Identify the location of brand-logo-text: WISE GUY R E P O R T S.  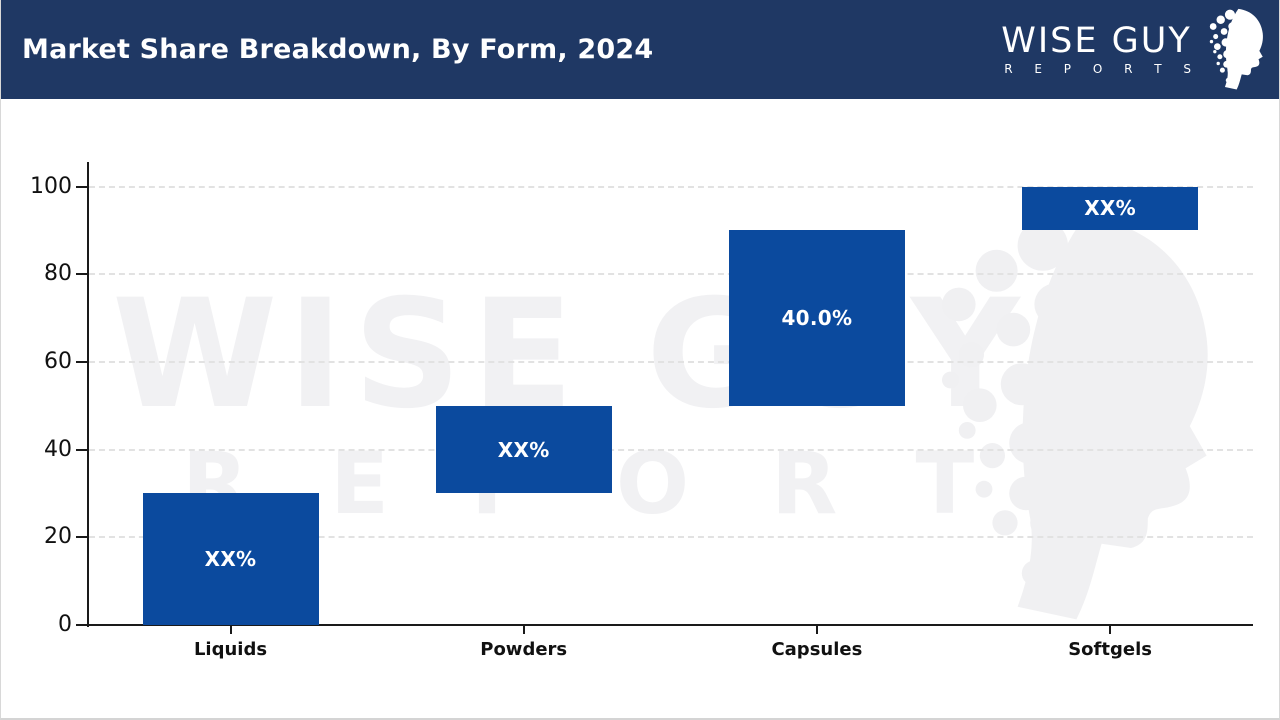
(1100, 50).